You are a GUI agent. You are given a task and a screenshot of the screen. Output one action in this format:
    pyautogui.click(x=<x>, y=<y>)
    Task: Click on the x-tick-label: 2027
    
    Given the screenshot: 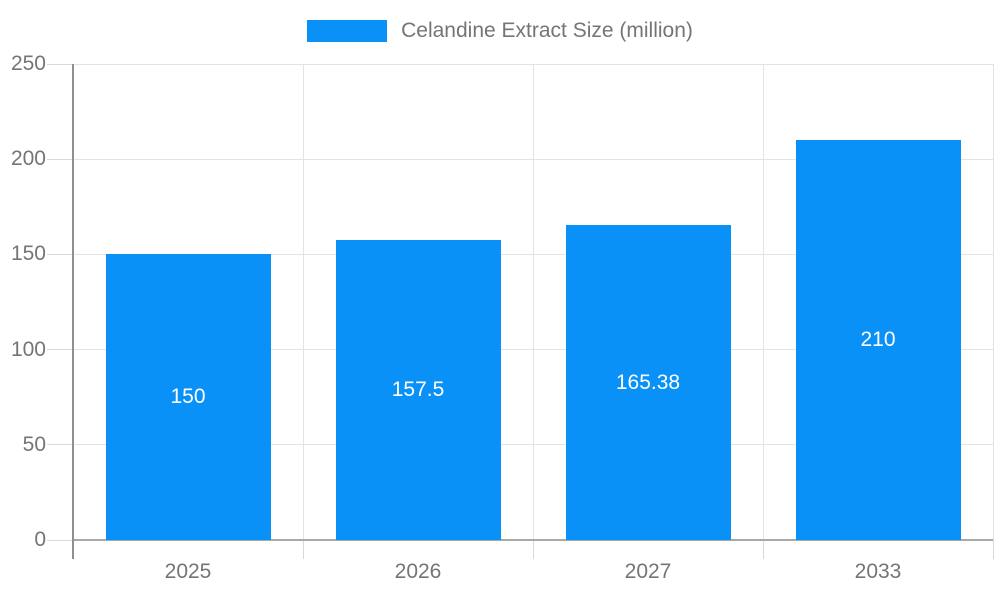 What is the action you would take?
    pyautogui.click(x=648, y=571)
    